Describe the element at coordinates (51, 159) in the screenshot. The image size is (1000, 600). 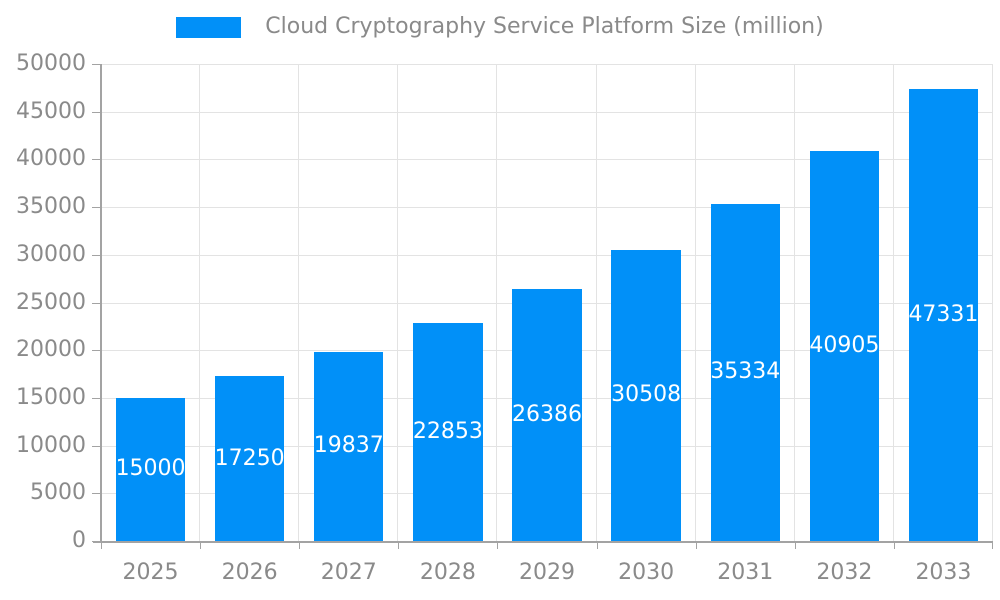
I see `y-tick-label: 40000` at that location.